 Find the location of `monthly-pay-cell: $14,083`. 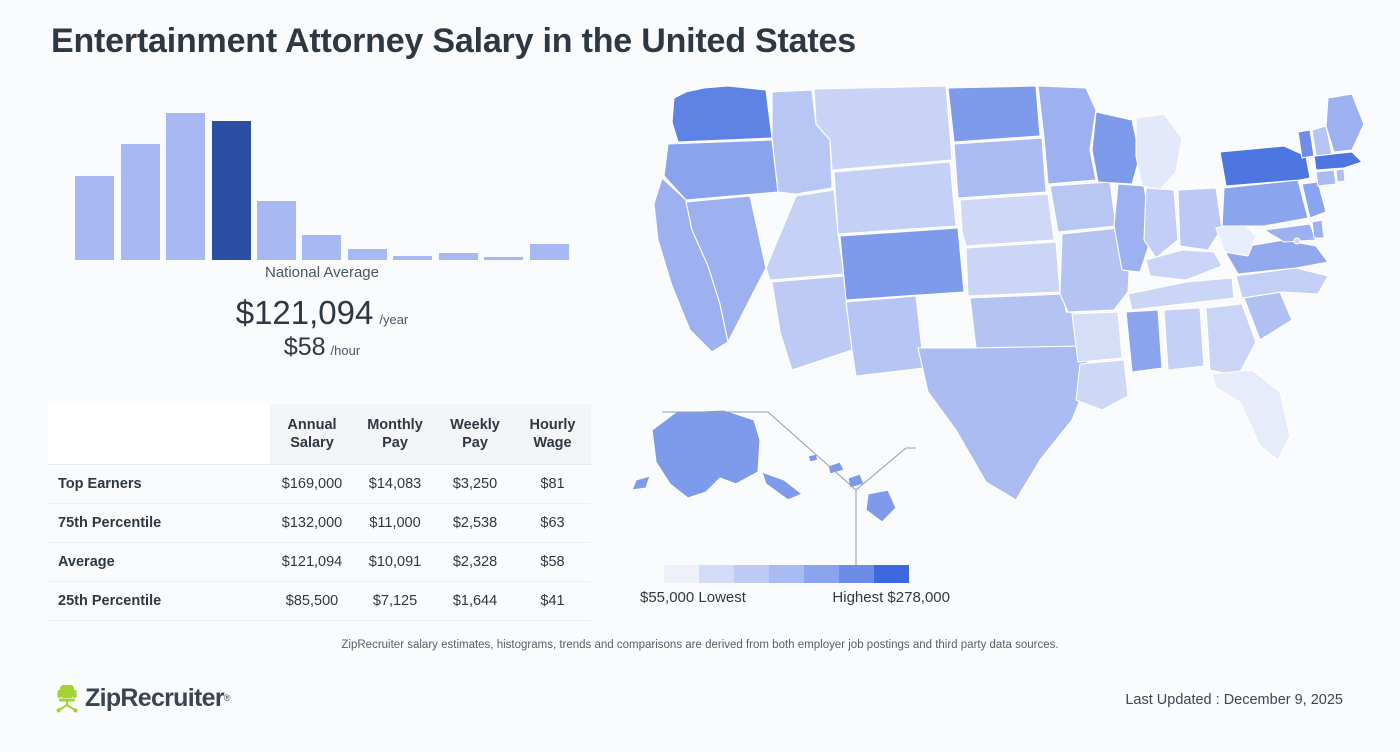

monthly-pay-cell: $14,083 is located at coordinates (395, 484).